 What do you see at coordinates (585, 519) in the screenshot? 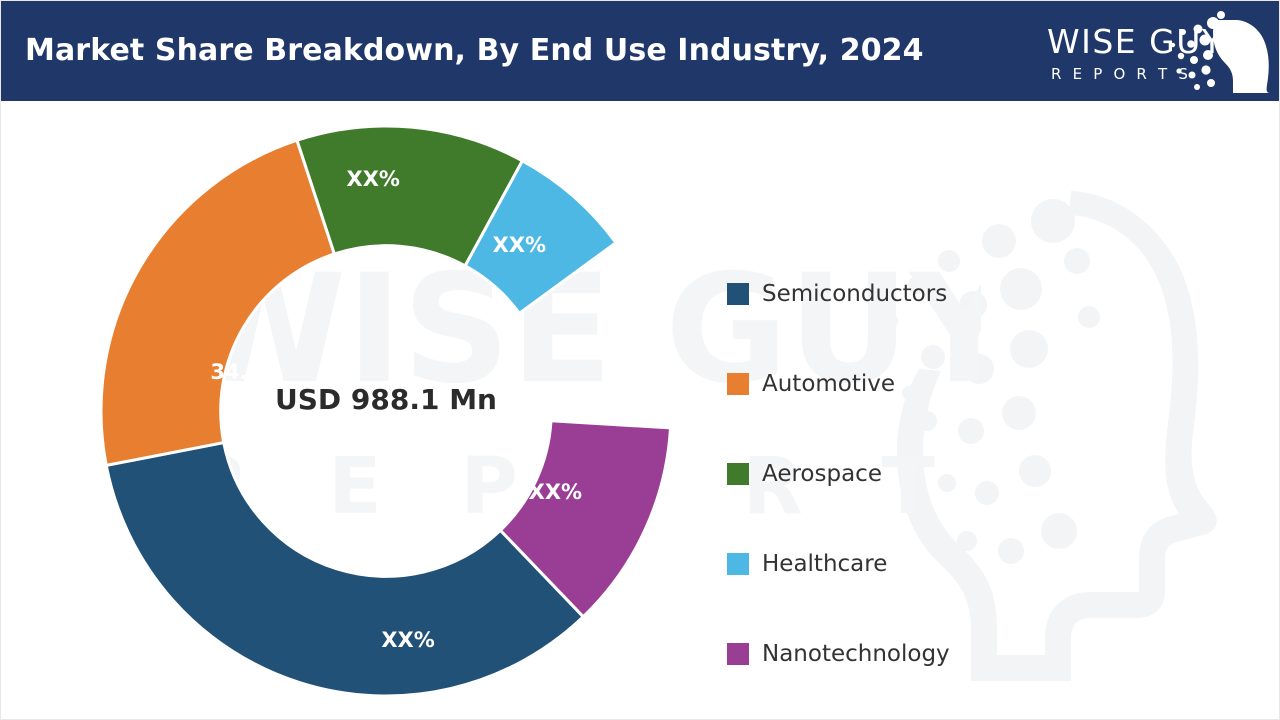
I see `donut-slice-nanotechnology` at bounding box center [585, 519].